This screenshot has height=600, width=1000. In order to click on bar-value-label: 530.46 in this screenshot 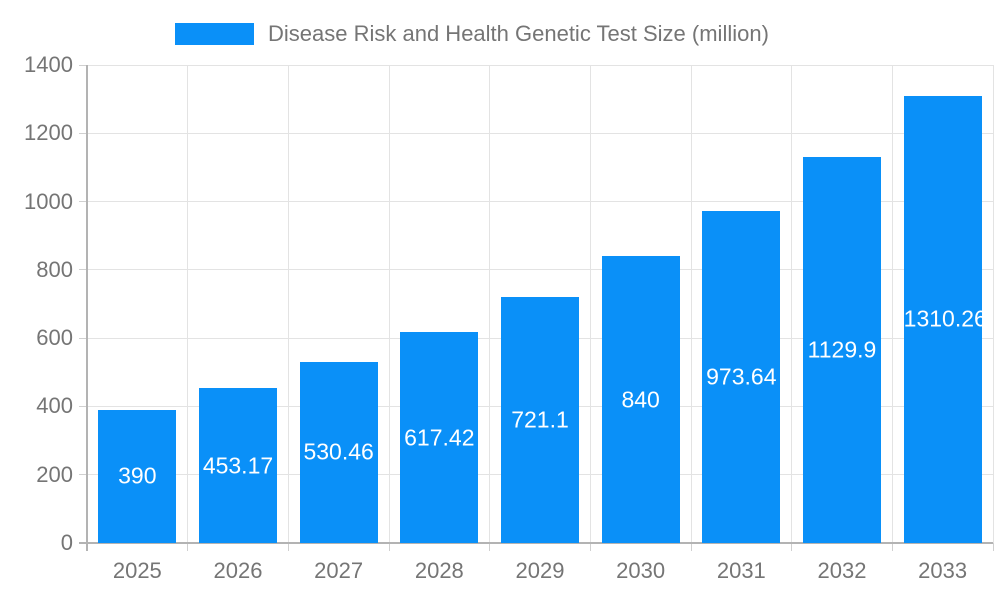, I will do `click(338, 451)`.